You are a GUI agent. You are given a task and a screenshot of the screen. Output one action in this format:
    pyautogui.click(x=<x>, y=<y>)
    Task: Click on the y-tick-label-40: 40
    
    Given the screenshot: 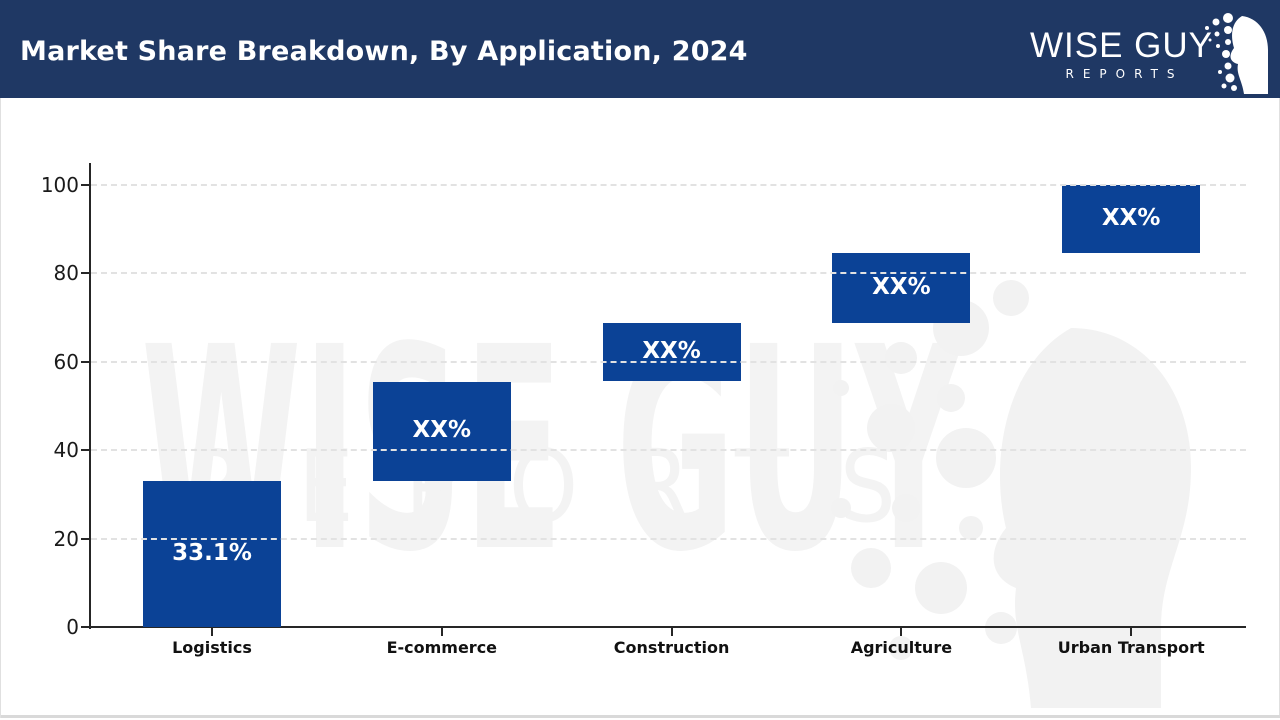 What is the action you would take?
    pyautogui.click(x=66, y=450)
    